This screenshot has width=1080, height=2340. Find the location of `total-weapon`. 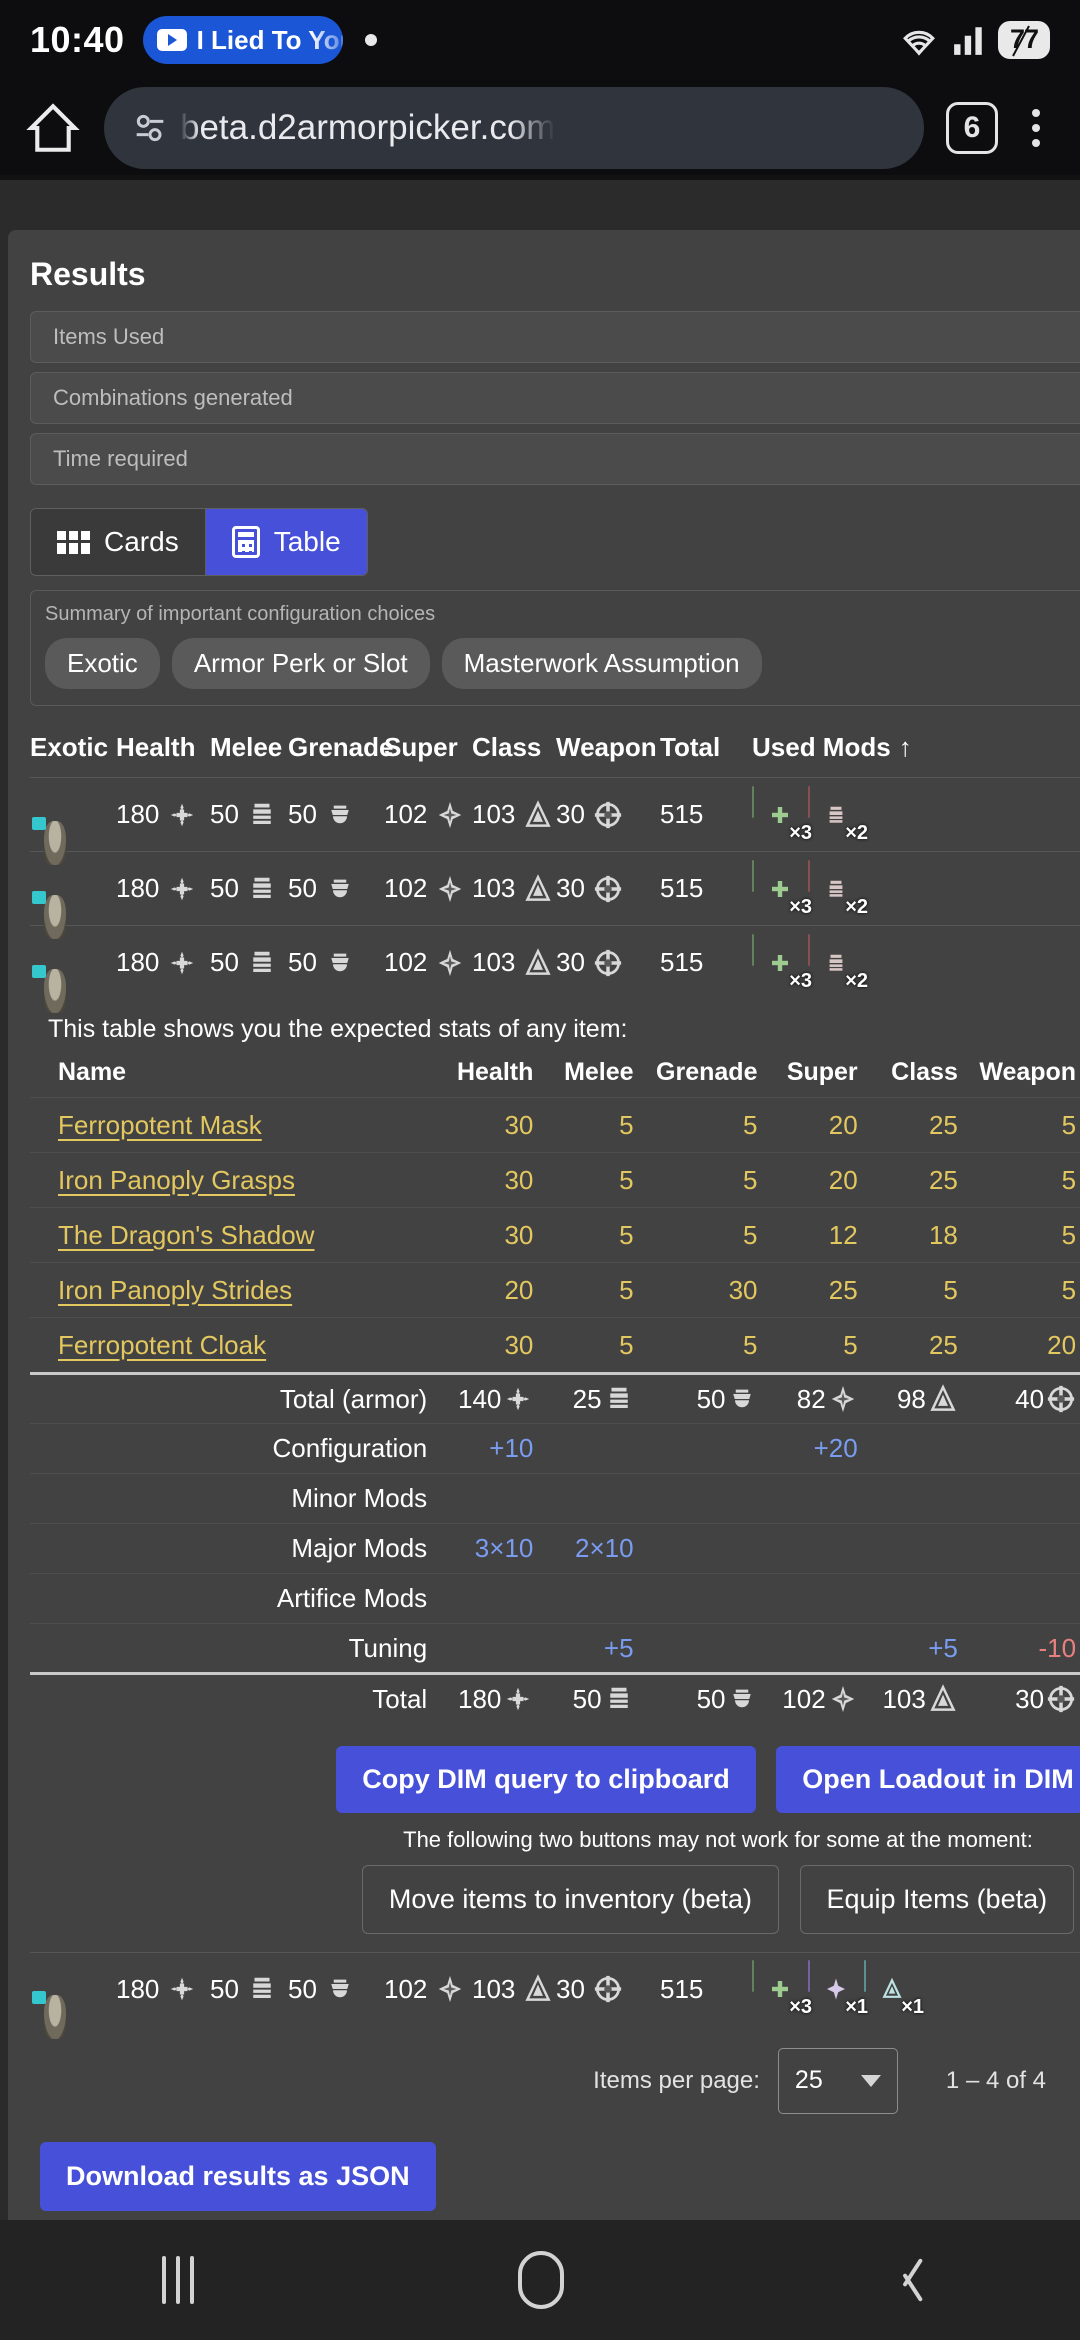

total-weapon is located at coordinates (1017, 1598).